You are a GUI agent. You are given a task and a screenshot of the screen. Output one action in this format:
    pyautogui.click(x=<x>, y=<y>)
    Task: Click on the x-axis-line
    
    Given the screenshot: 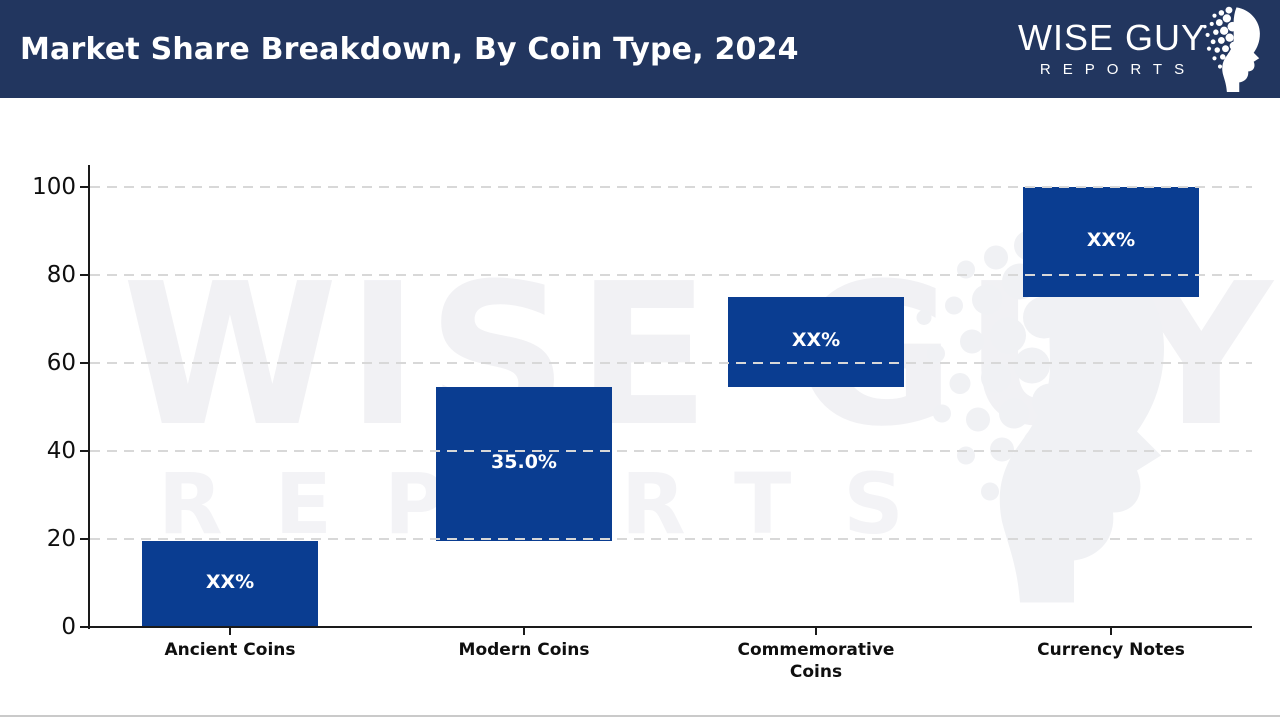 What is the action you would take?
    pyautogui.click(x=670, y=627)
    